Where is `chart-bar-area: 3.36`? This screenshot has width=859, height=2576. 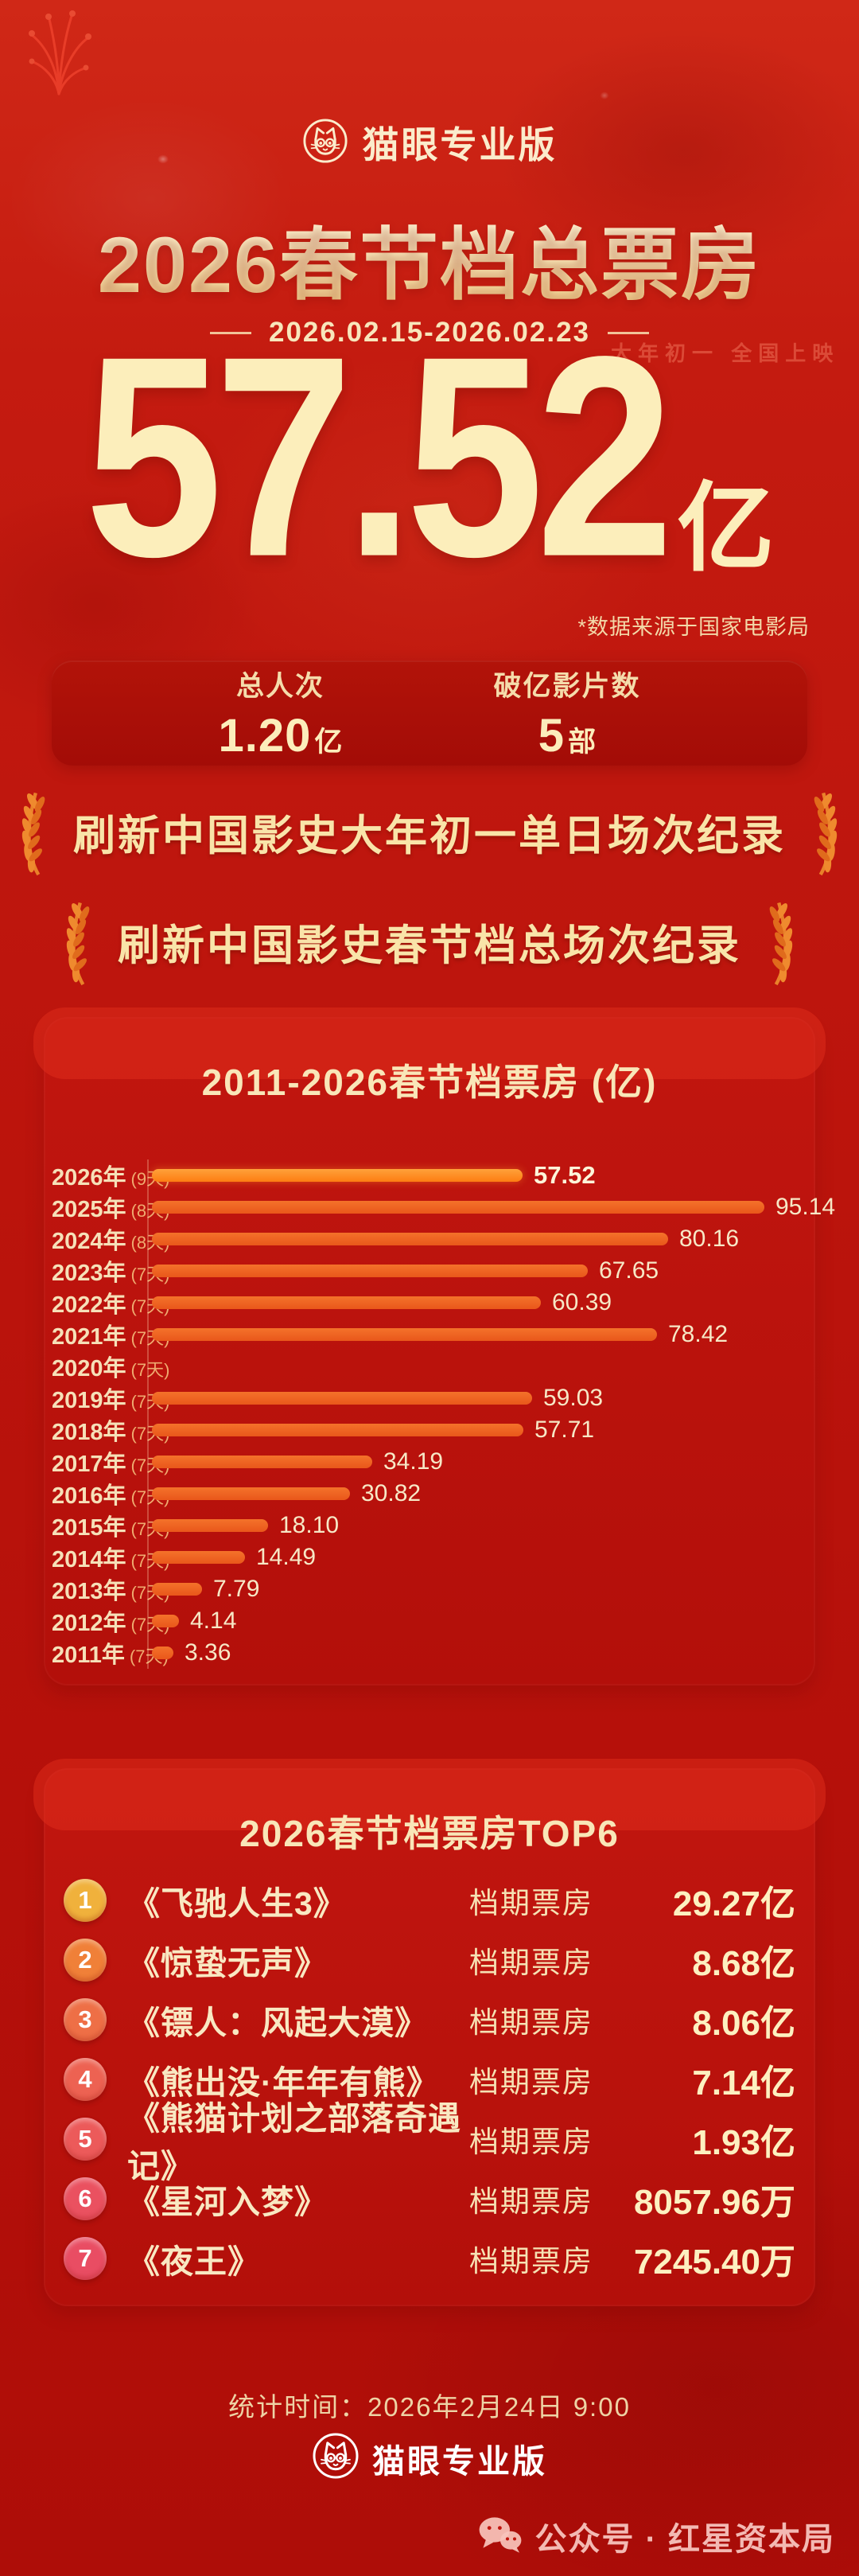
chart-bar-area: 3.36 is located at coordinates (477, 1653).